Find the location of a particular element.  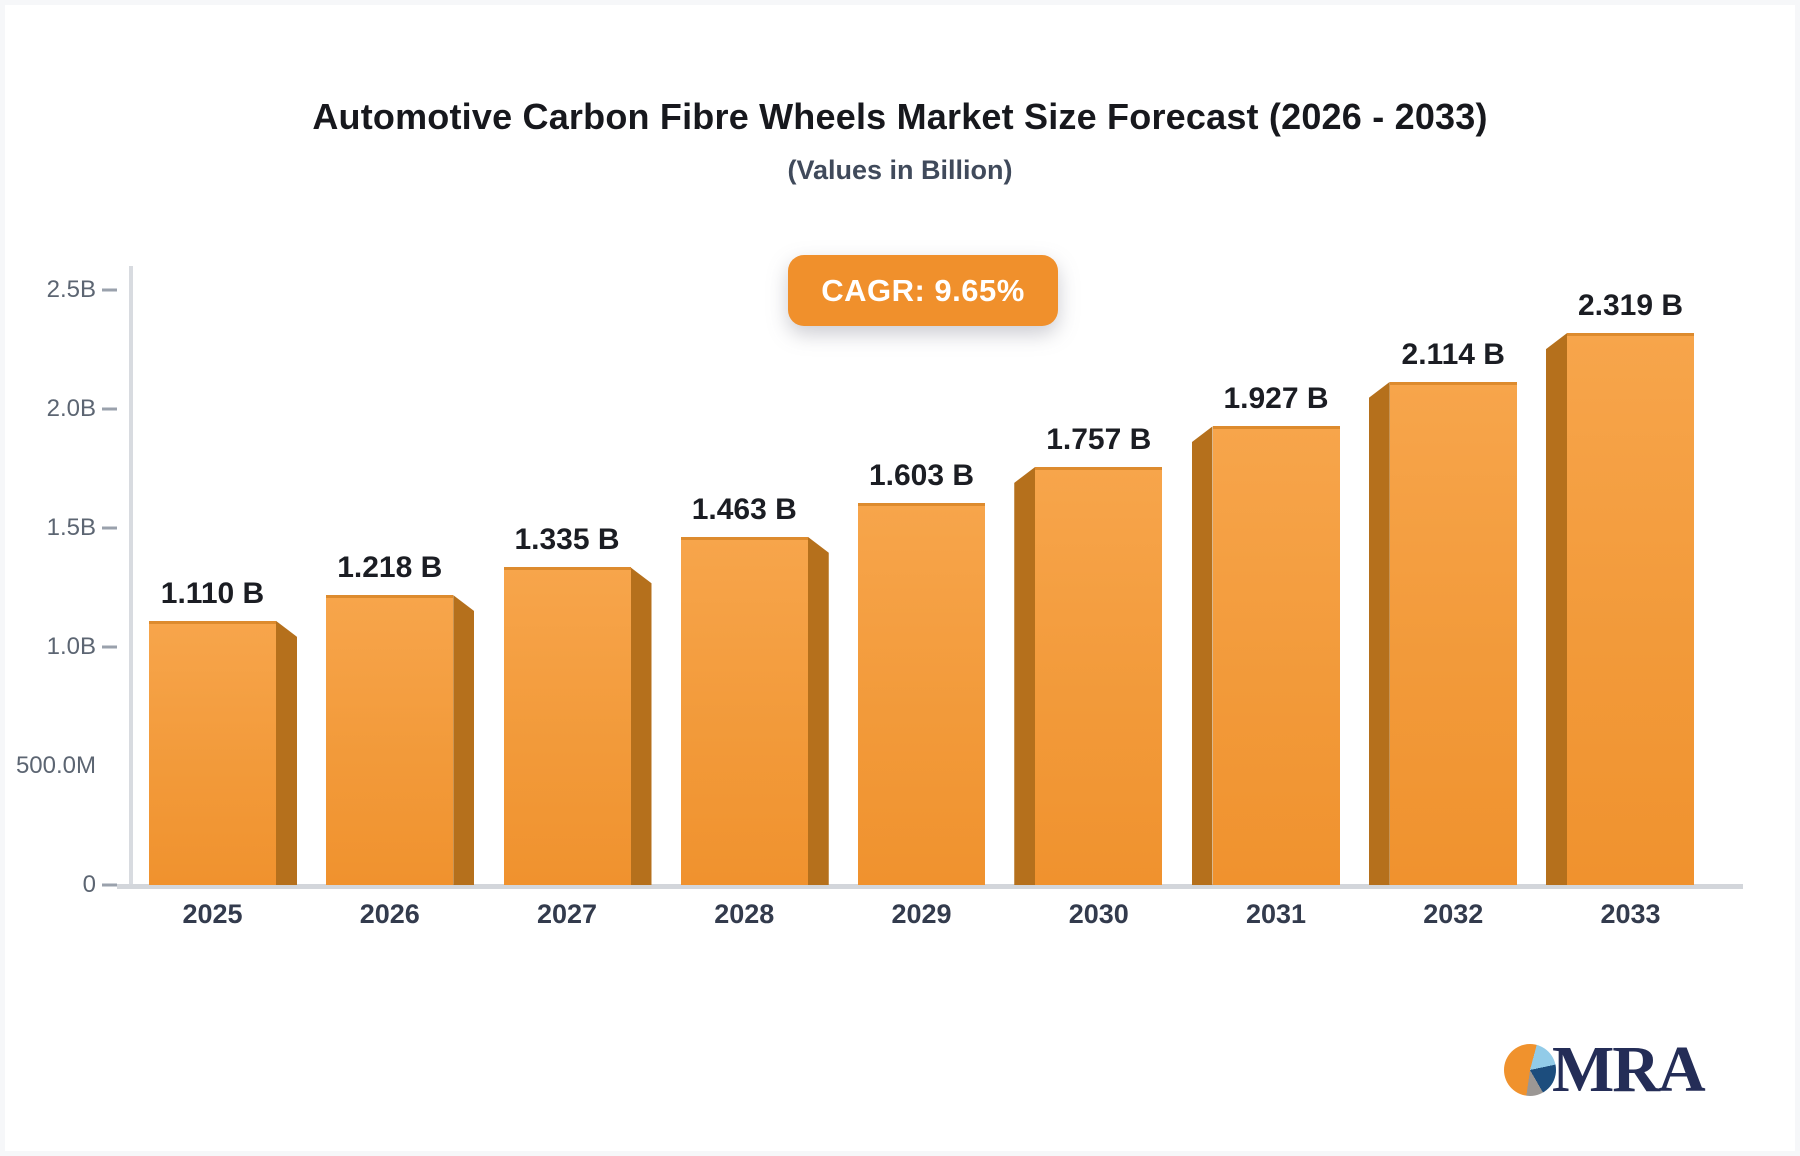

bar-value-label: 1.603 B is located at coordinates (921, 476).